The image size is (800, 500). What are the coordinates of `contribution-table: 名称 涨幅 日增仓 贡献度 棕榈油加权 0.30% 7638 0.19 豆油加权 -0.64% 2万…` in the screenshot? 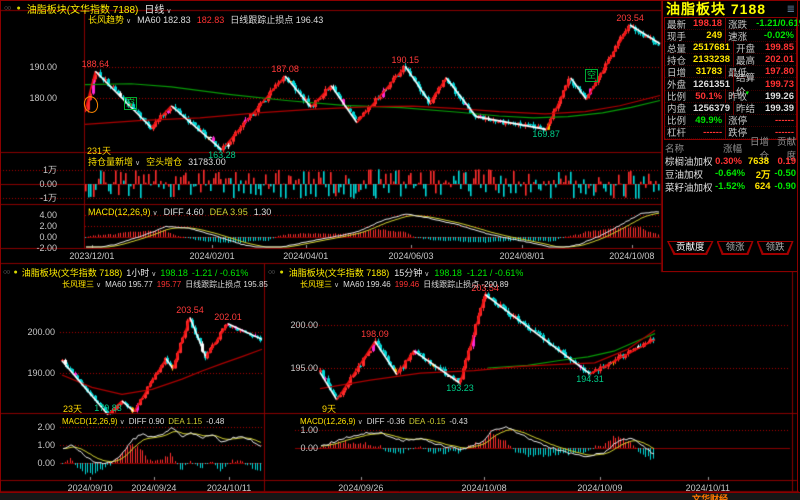 It's located at (731, 165).